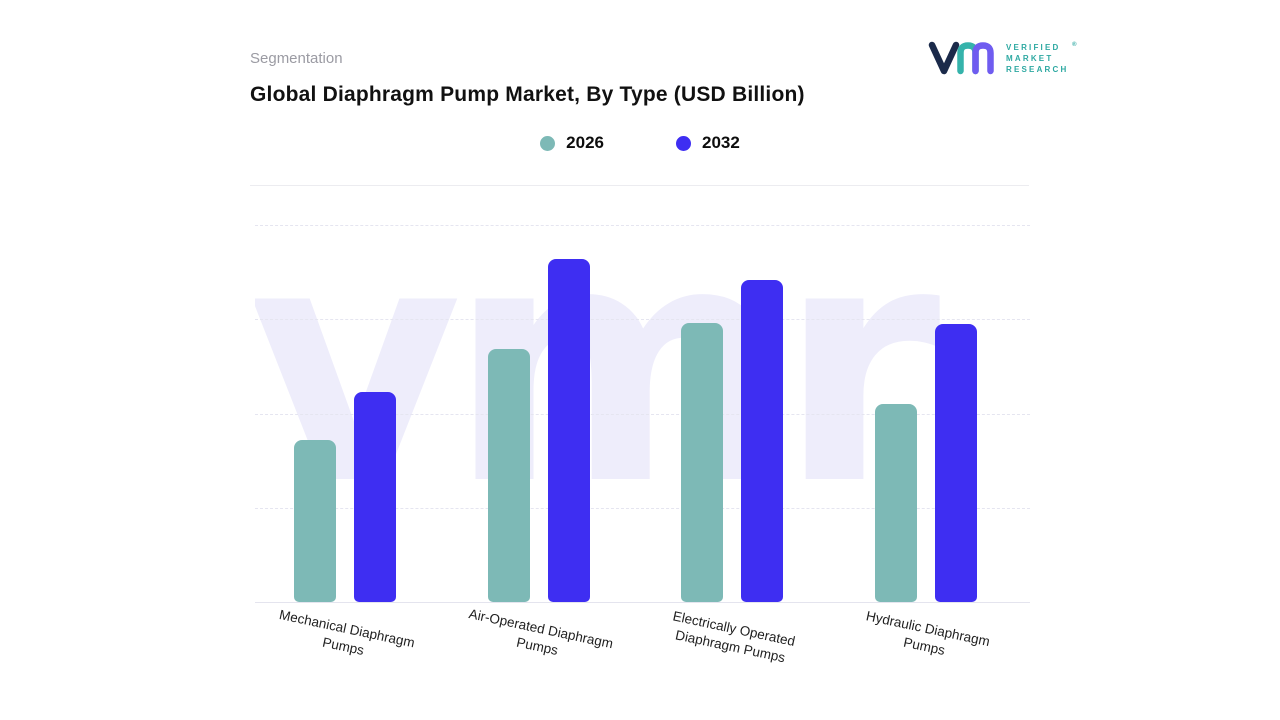 This screenshot has width=1280, height=720. What do you see at coordinates (639, 185) in the screenshot?
I see `header-divider` at bounding box center [639, 185].